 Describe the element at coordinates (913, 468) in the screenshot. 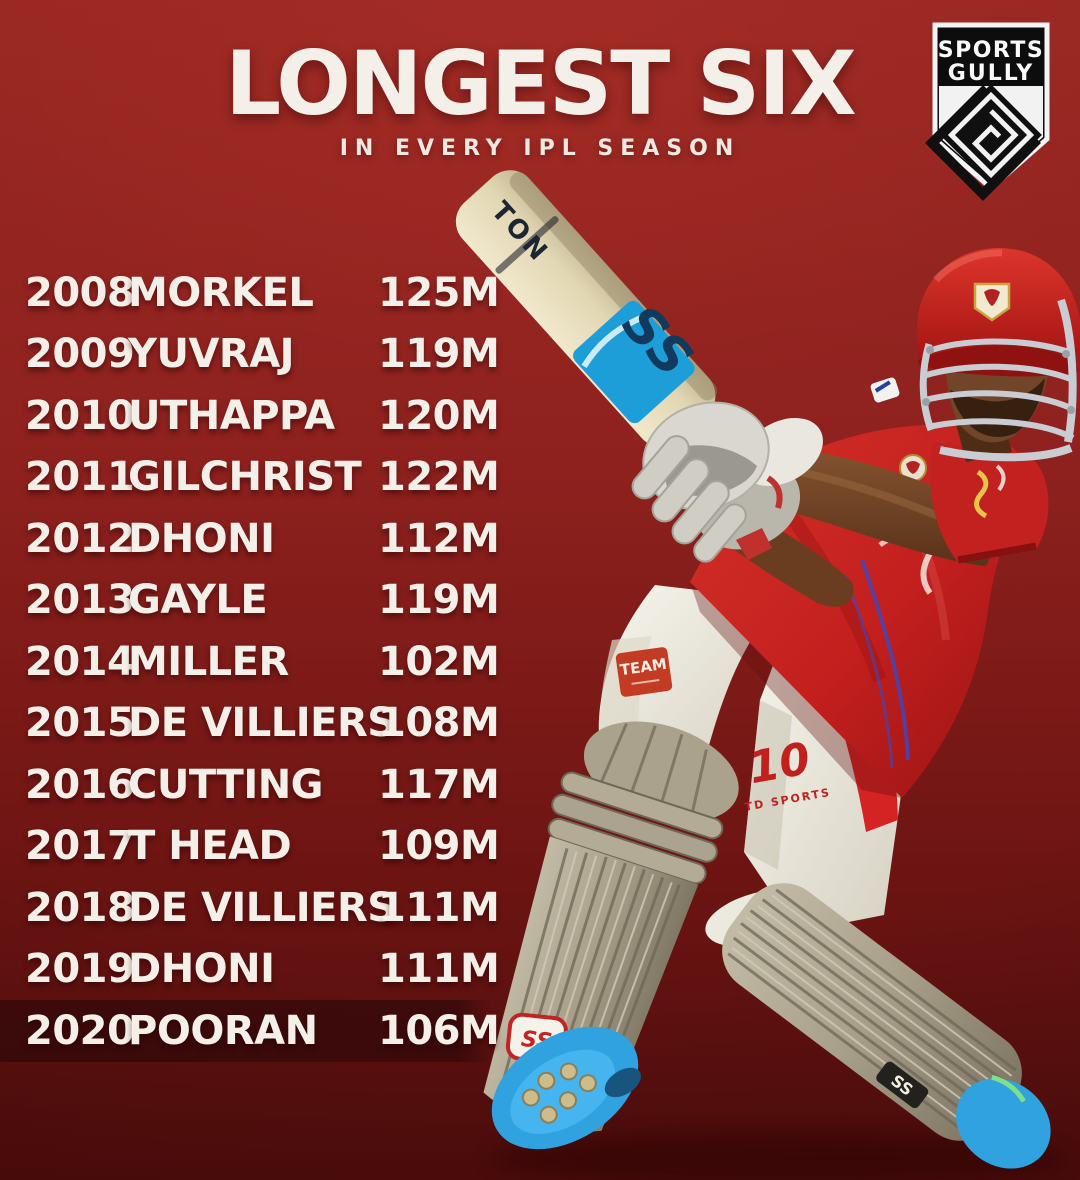

I see `kings-xi-punjab-crest-icon` at that location.